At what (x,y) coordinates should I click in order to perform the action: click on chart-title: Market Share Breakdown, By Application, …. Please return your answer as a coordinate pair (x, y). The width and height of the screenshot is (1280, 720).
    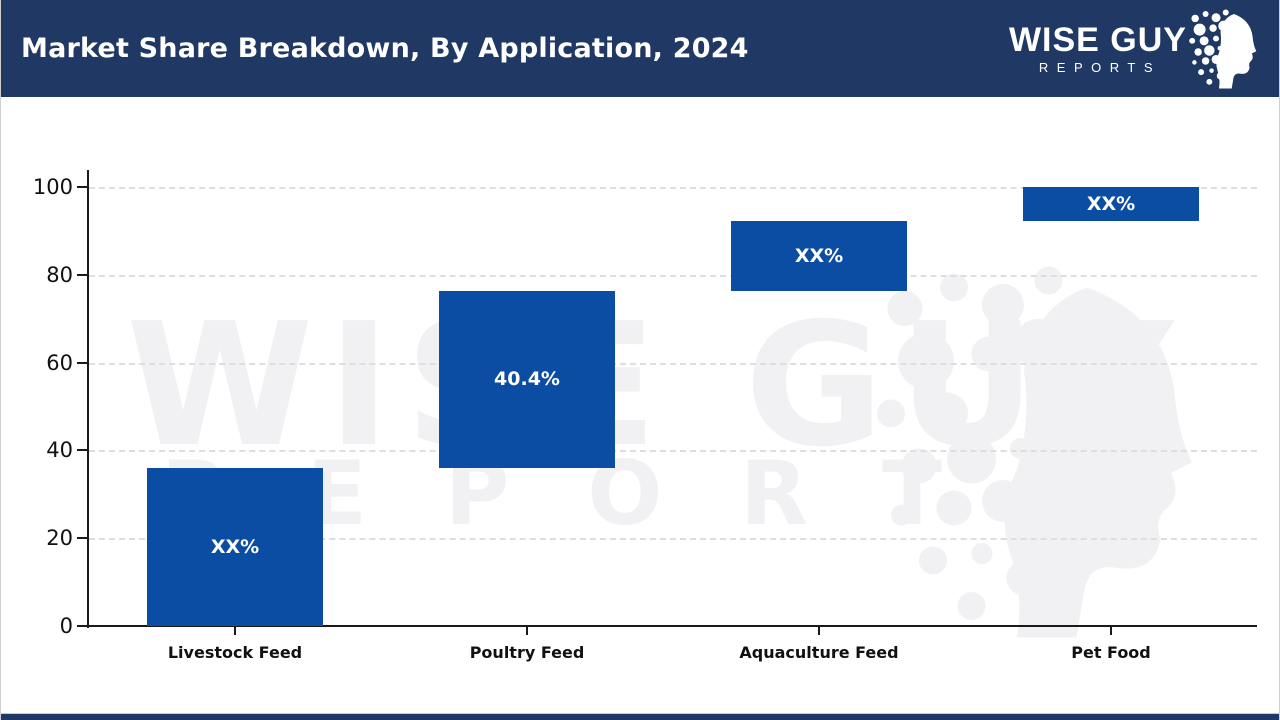
    Looking at the image, I should click on (385, 48).